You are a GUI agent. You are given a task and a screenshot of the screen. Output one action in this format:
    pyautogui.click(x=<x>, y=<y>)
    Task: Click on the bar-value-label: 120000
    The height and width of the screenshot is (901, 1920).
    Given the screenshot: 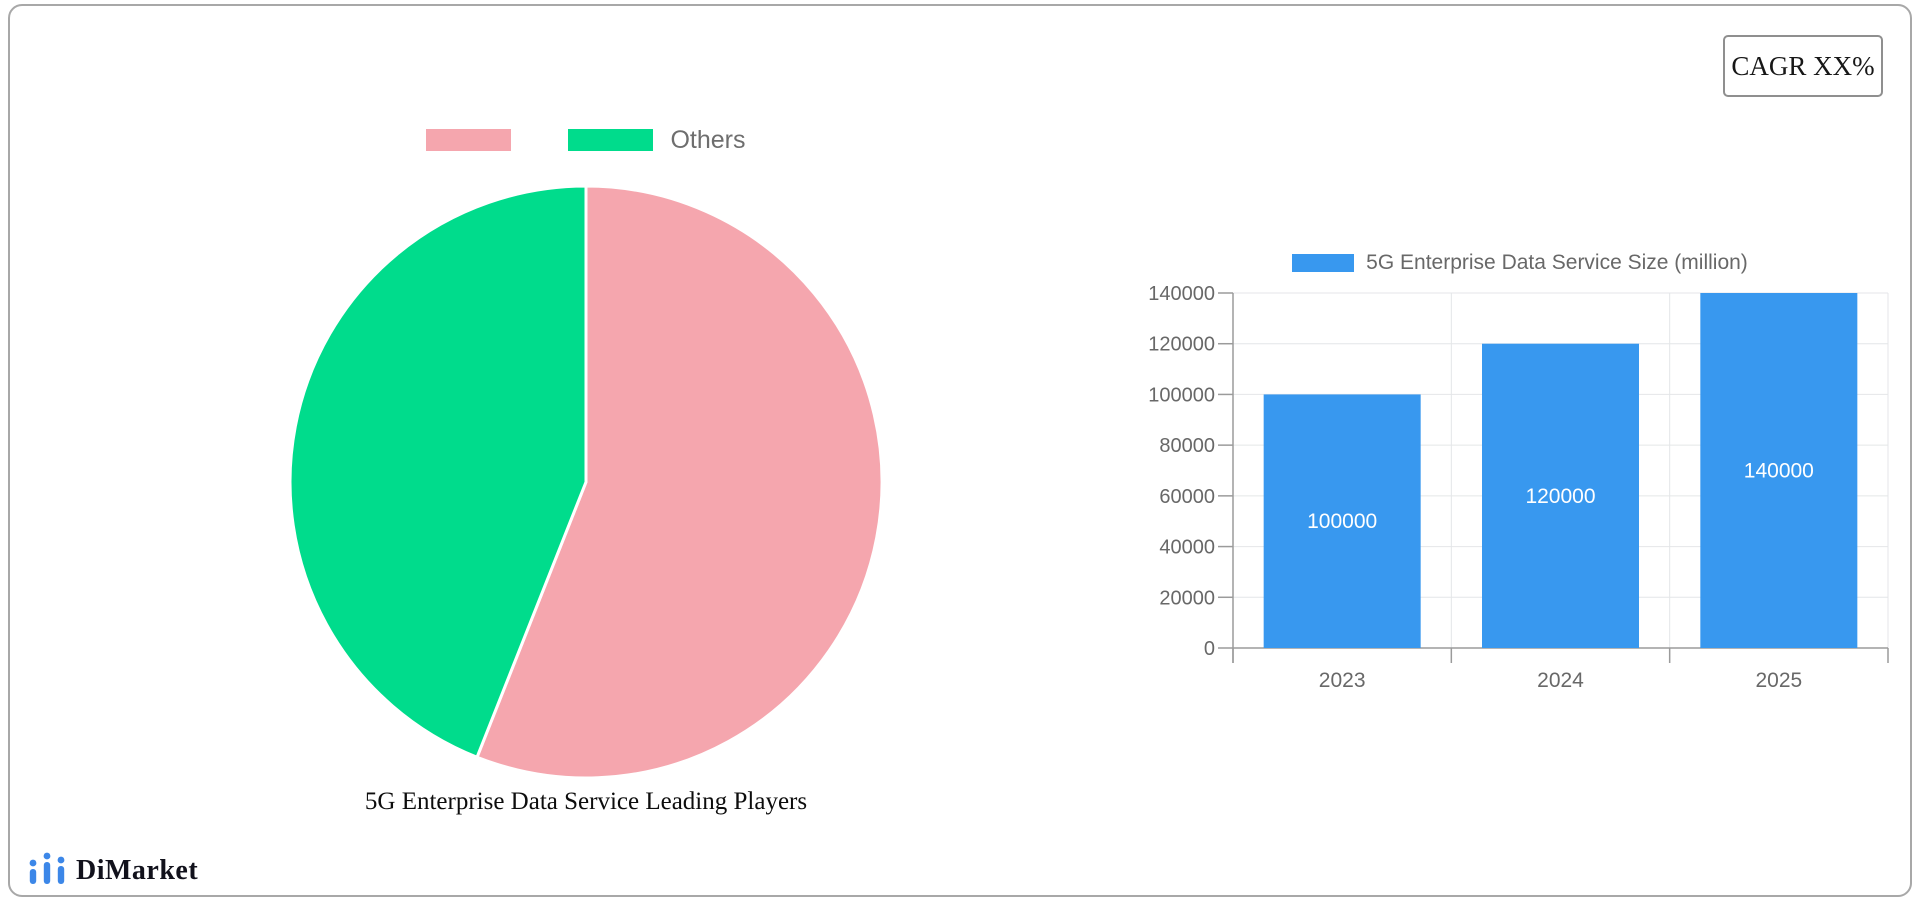 What is the action you would take?
    pyautogui.click(x=1560, y=496)
    